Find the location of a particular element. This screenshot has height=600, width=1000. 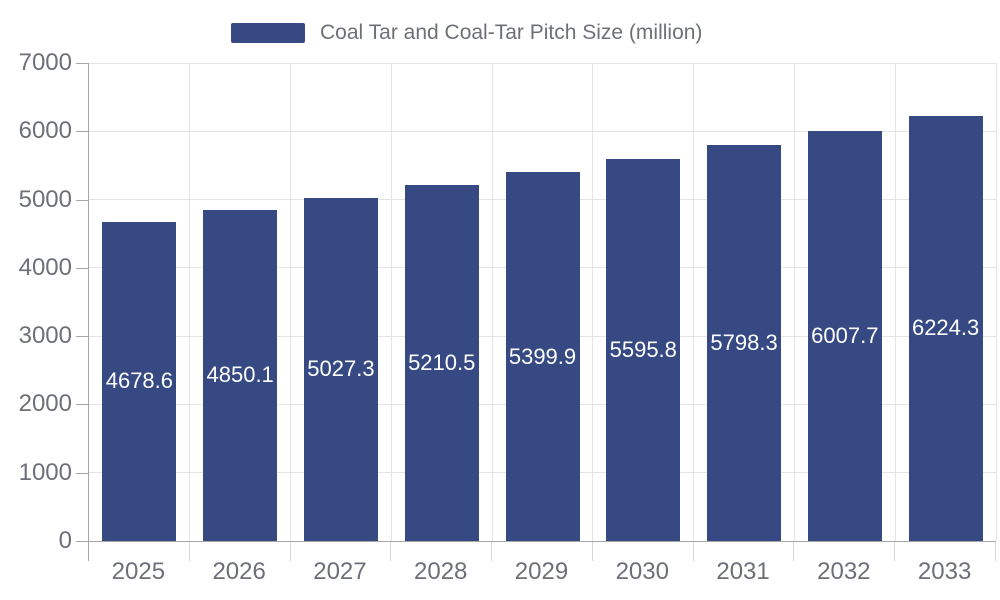

bar-value-label: 5027.3 is located at coordinates (341, 369).